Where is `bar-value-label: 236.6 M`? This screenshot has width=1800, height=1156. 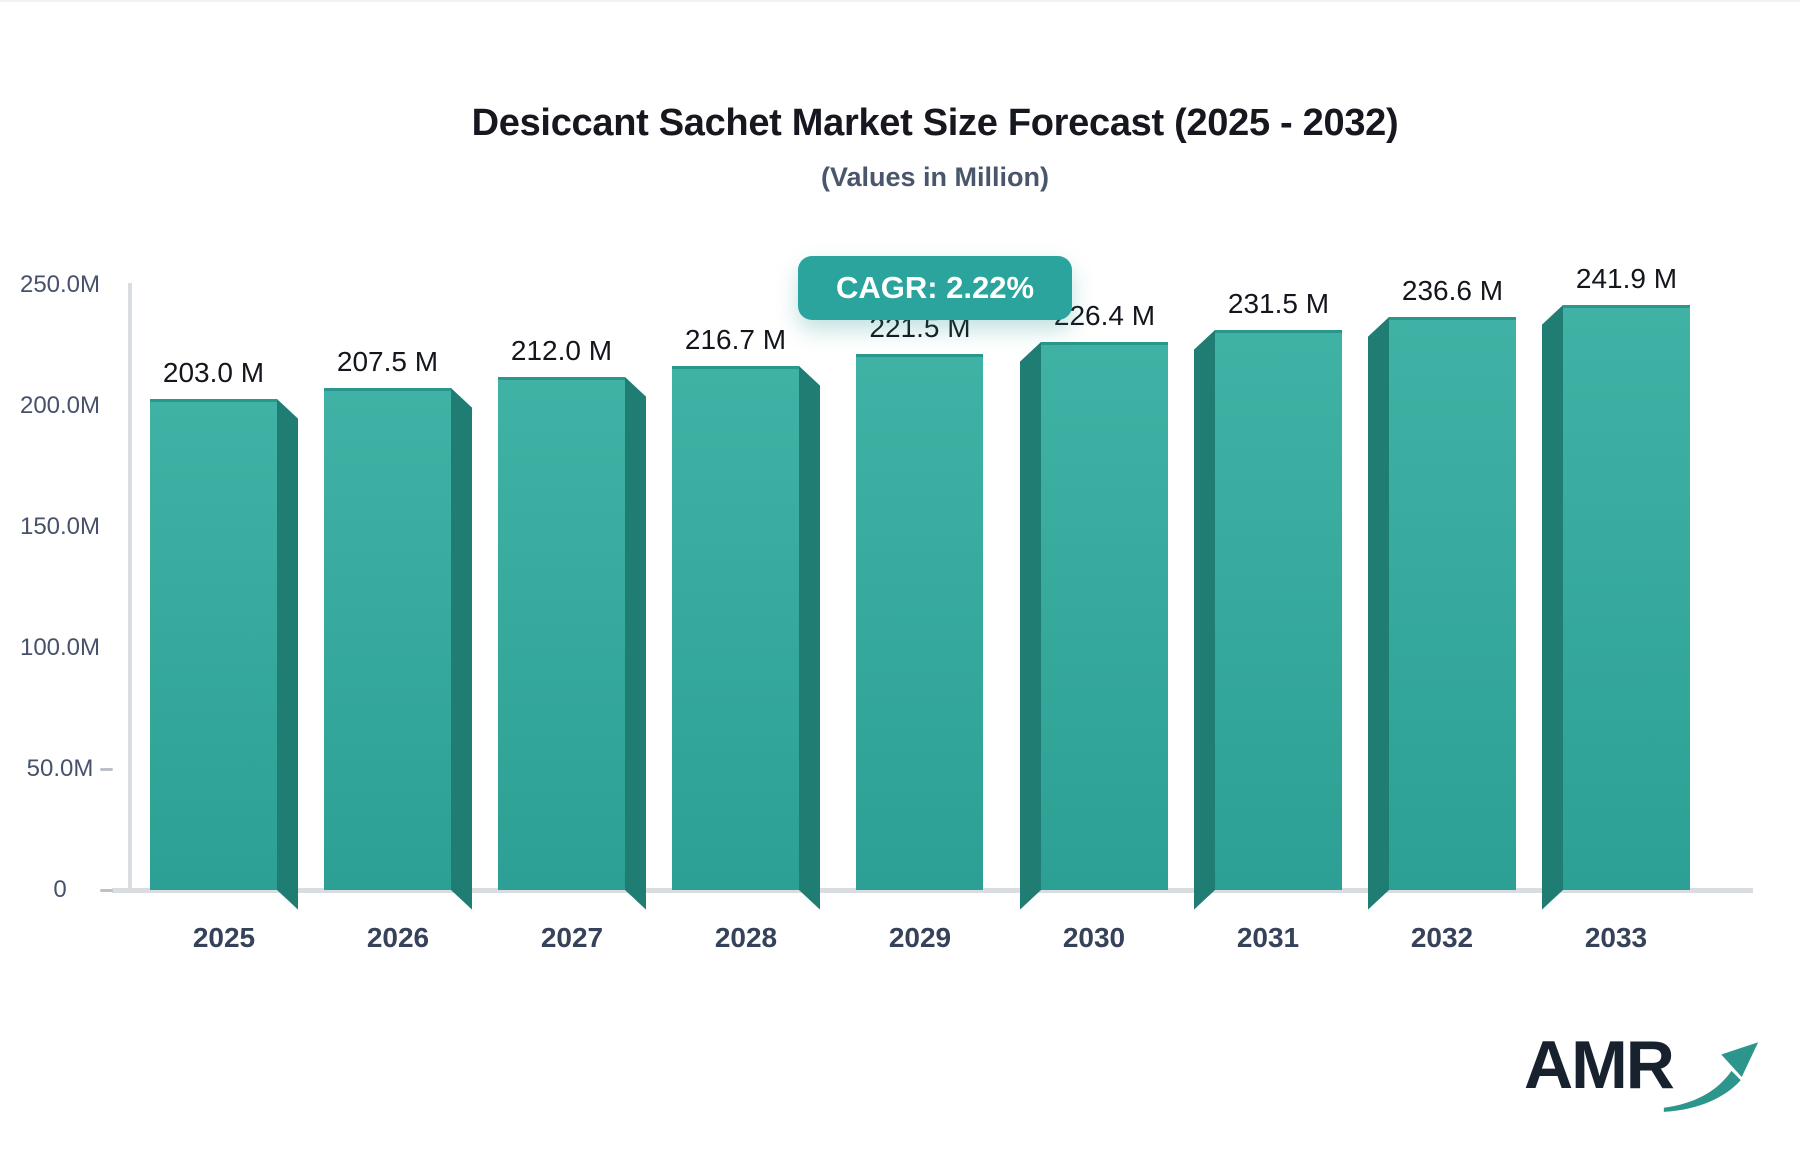 bar-value-label: 236.6 M is located at coordinates (1452, 291).